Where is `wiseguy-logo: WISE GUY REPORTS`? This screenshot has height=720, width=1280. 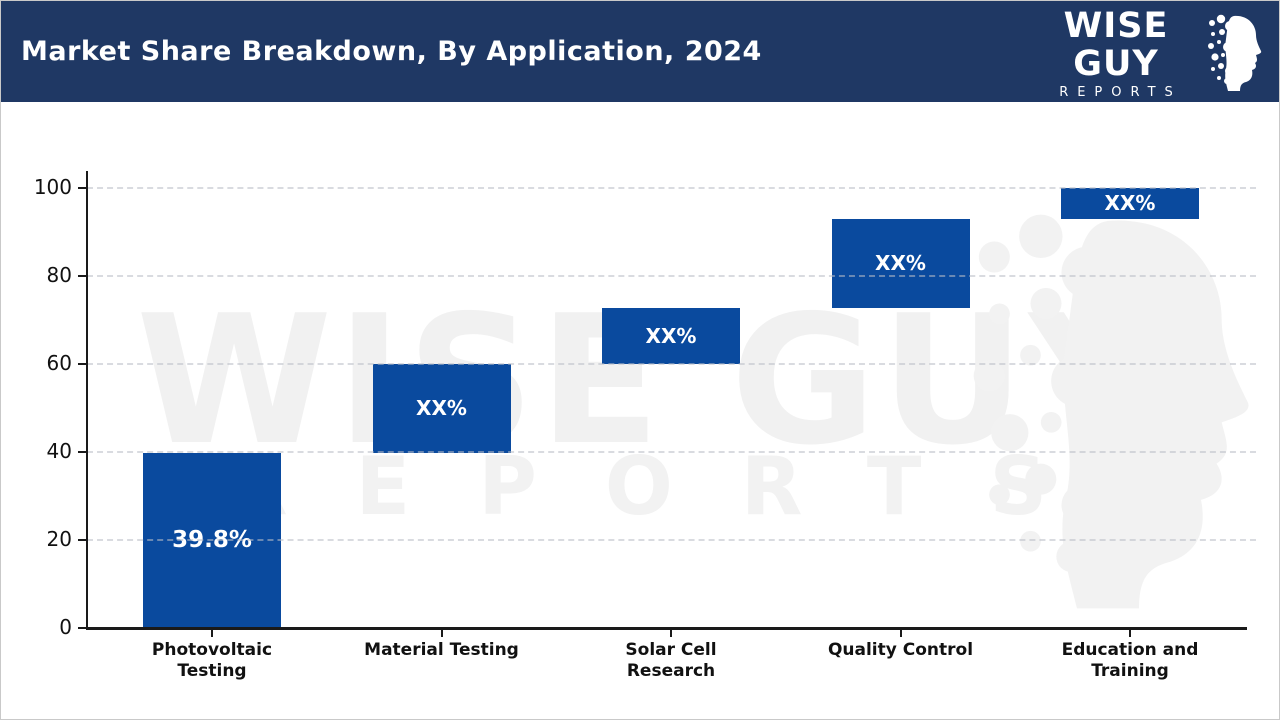
wiseguy-logo: WISE GUY REPORTS is located at coordinates (1142, 53).